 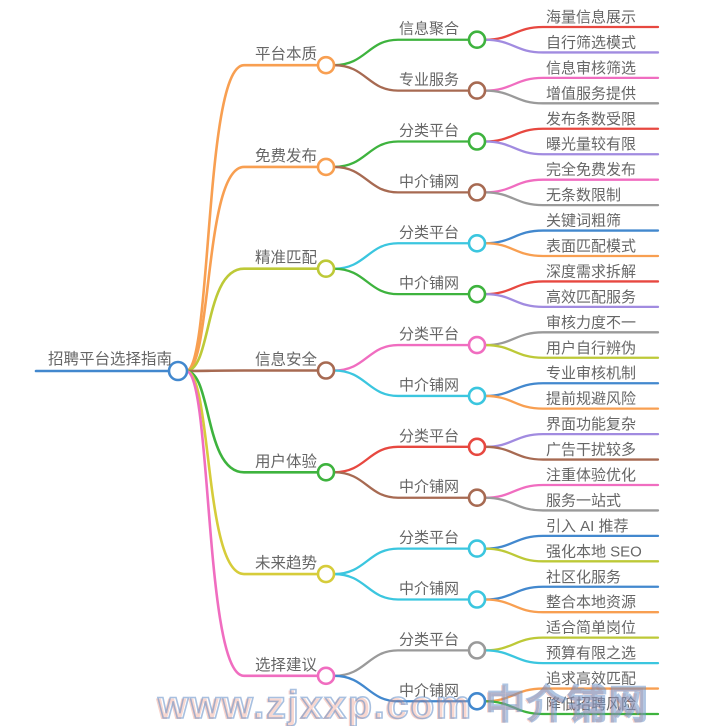 What do you see at coordinates (591, 704) in the screenshot?
I see `leaf-label: 降低招聘风险` at bounding box center [591, 704].